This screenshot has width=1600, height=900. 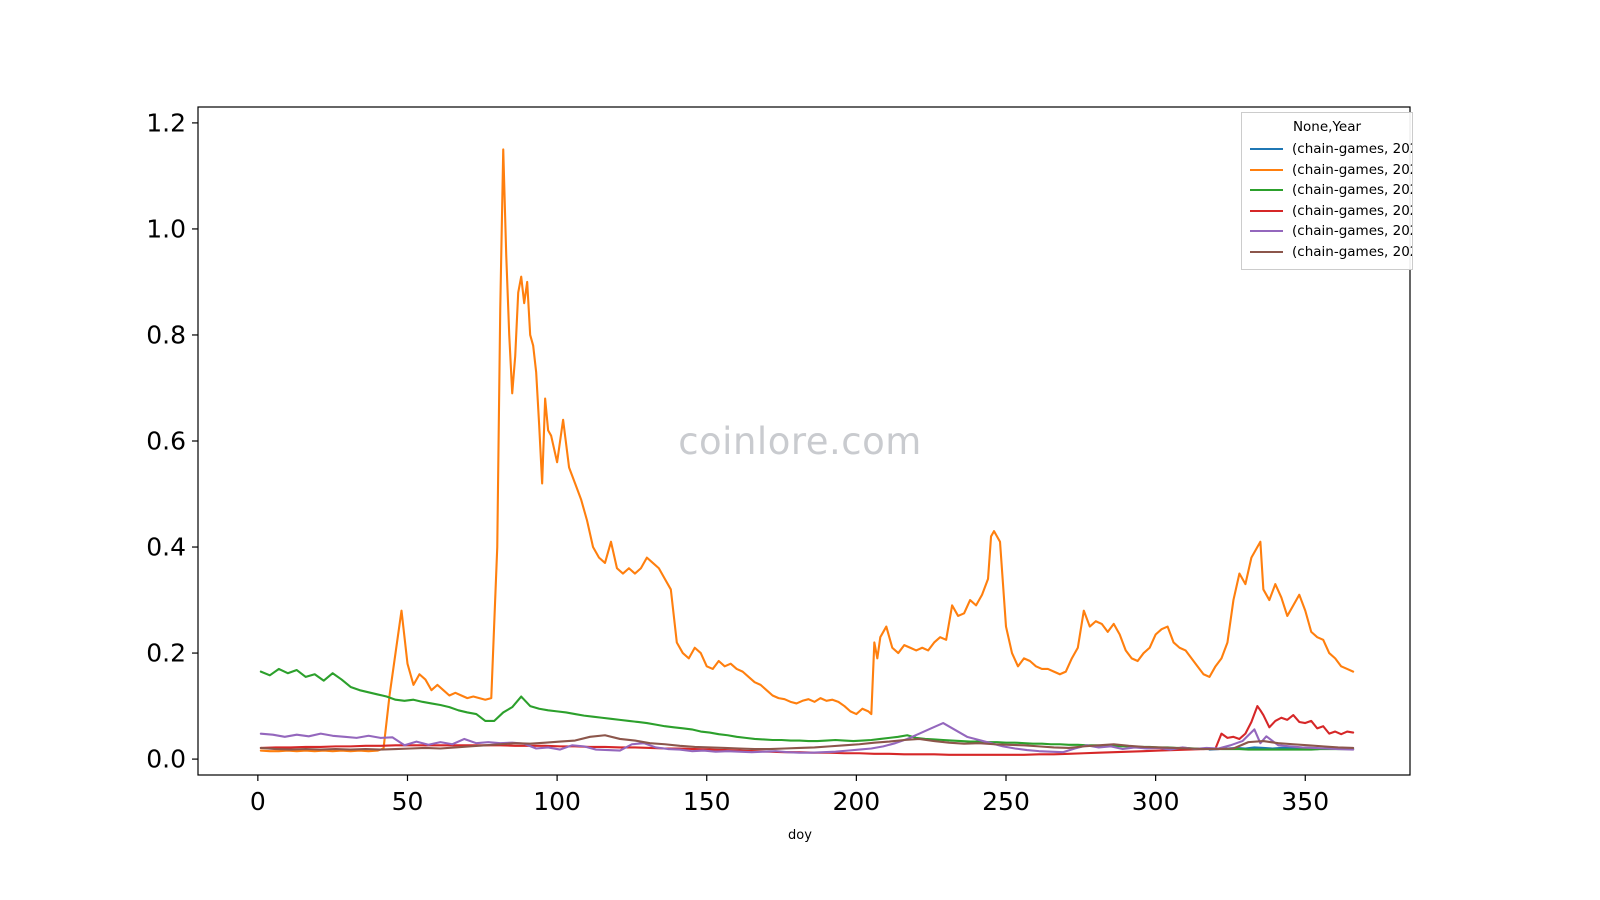 What do you see at coordinates (557, 801) in the screenshot?
I see `x-tick-label: 100` at bounding box center [557, 801].